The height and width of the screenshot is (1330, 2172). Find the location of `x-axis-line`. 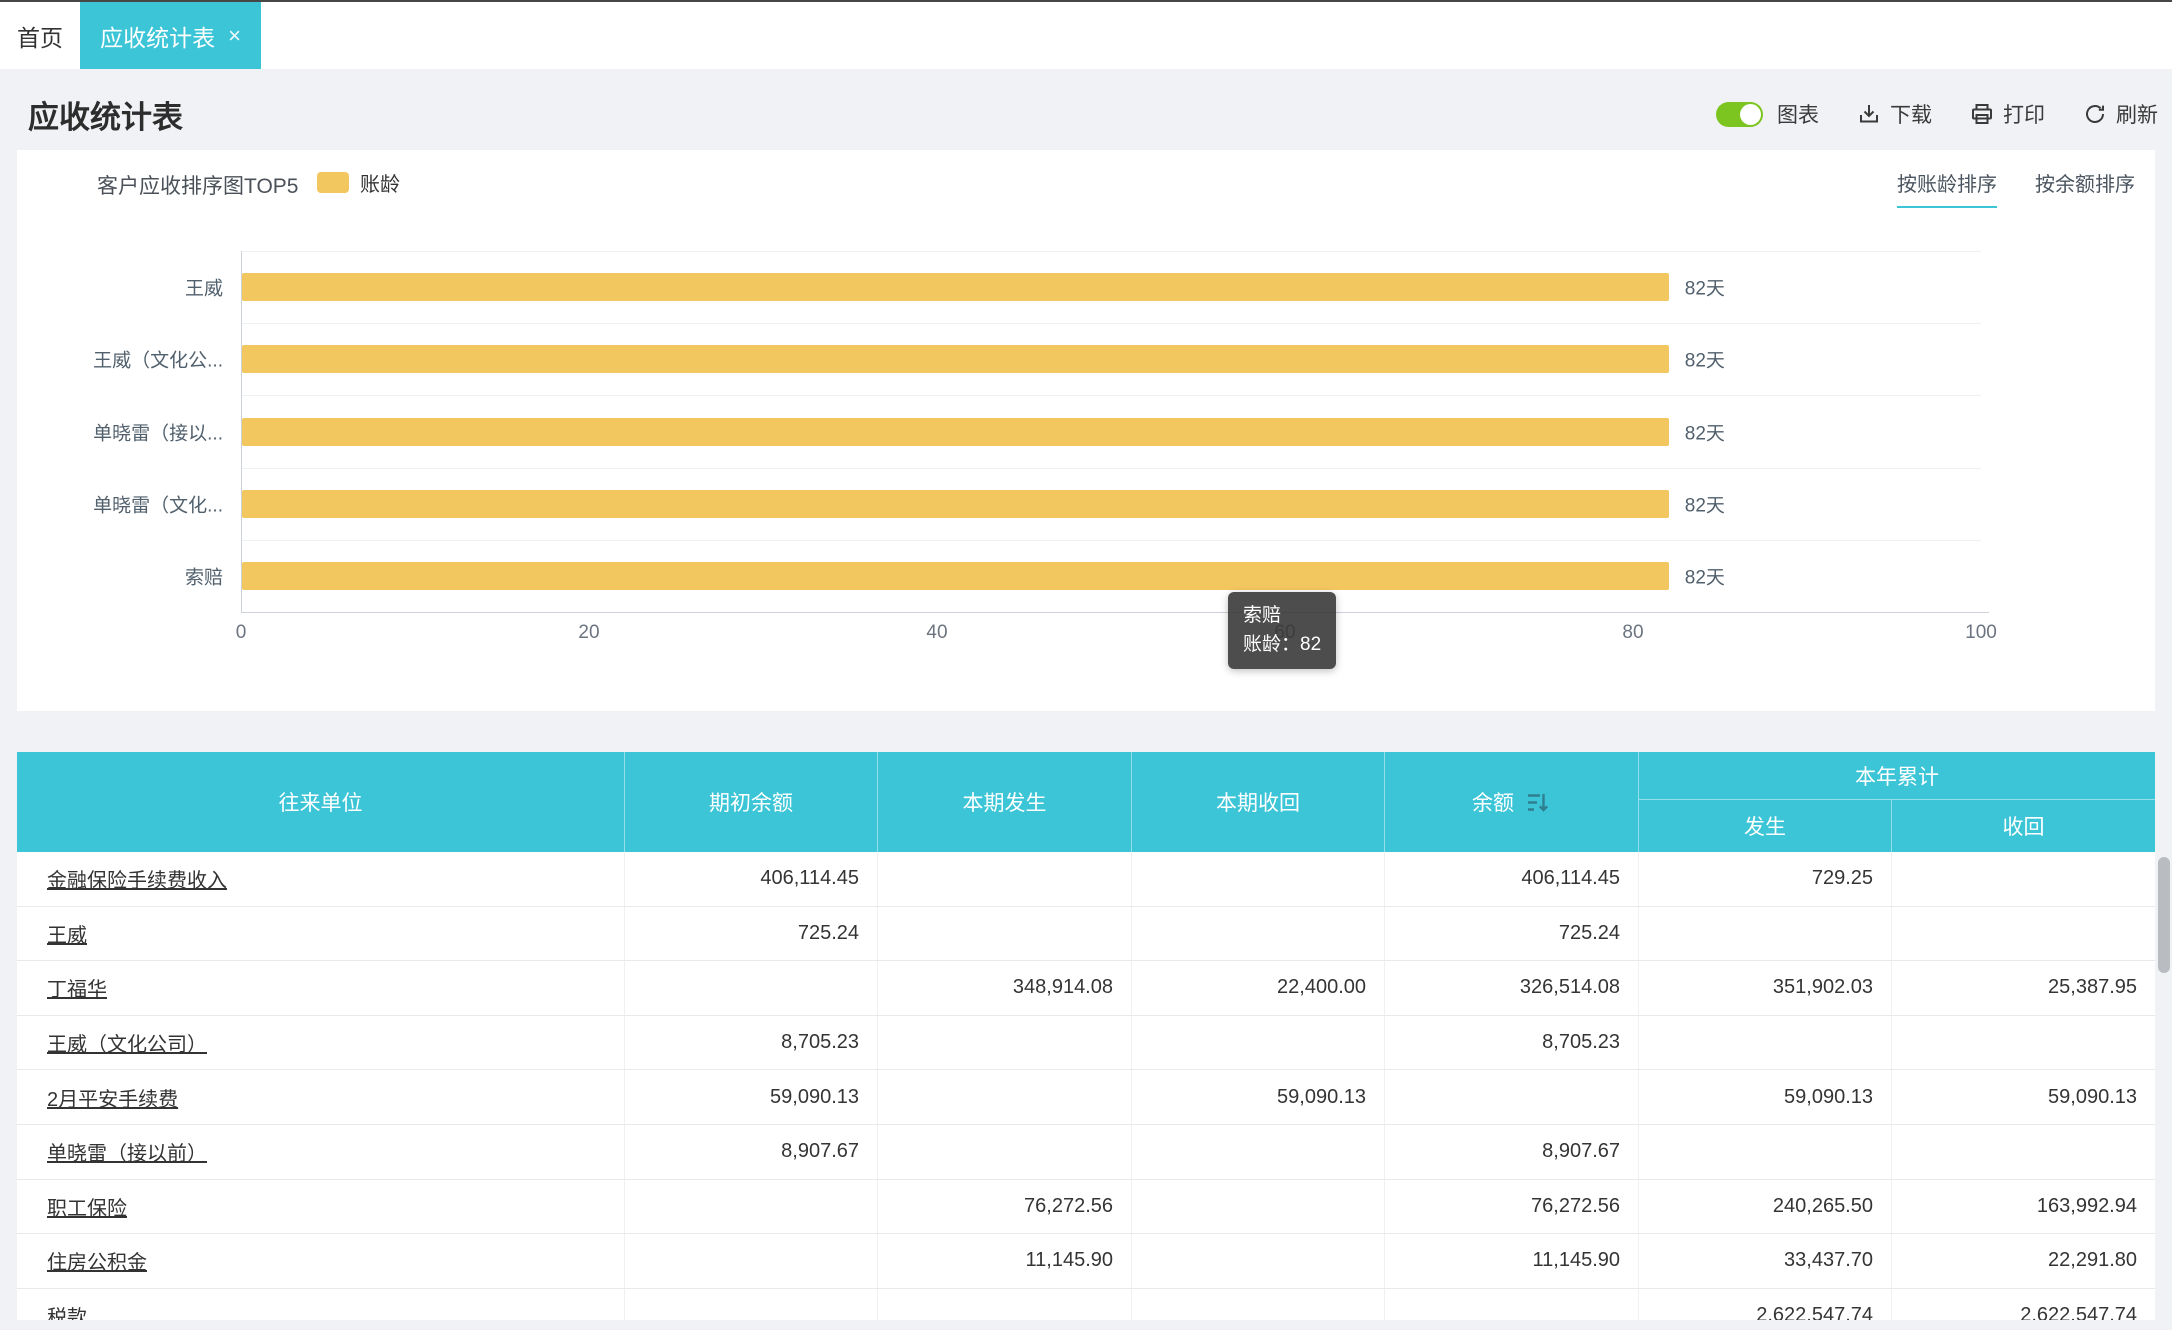

x-axis-line is located at coordinates (1115, 612).